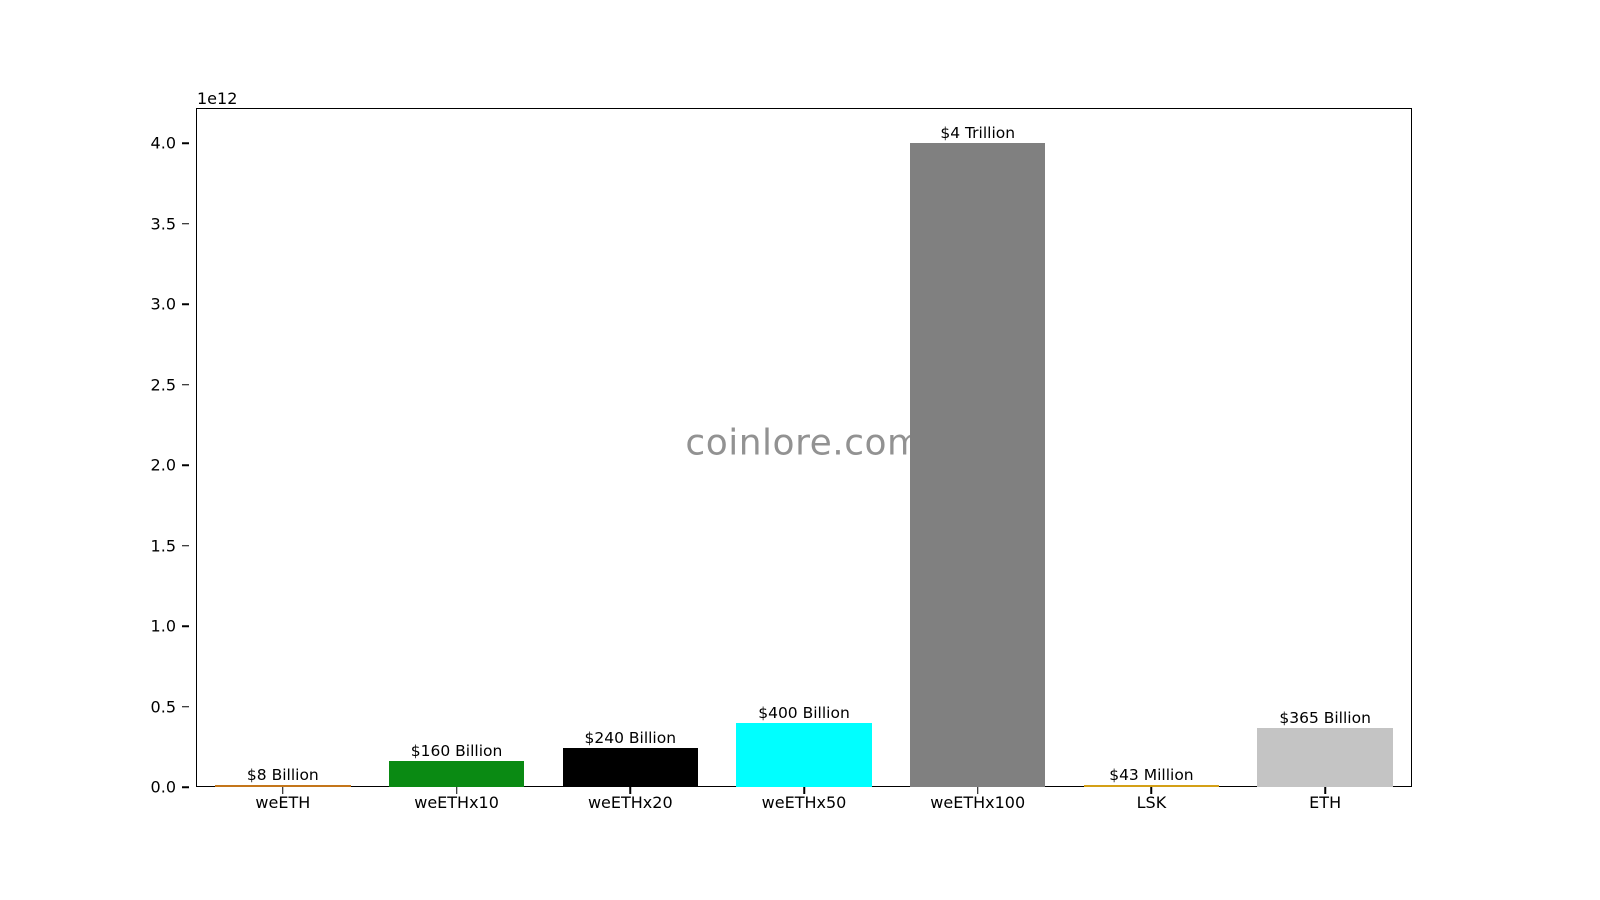  What do you see at coordinates (804, 712) in the screenshot?
I see `bar-value-label: $400 Billion` at bounding box center [804, 712].